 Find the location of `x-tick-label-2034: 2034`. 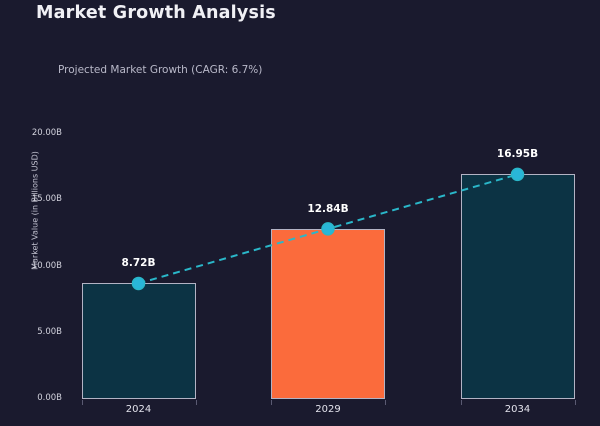

x-tick-label-2034: 2034 is located at coordinates (517, 409).